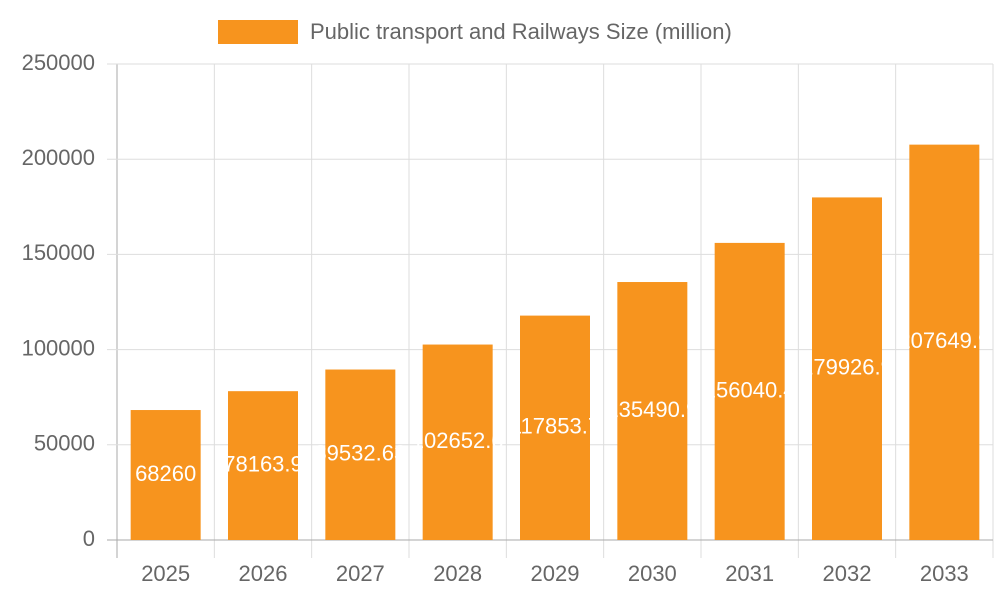 The width and height of the screenshot is (1000, 600). I want to click on data-label: 156040.4, so click(750, 389).